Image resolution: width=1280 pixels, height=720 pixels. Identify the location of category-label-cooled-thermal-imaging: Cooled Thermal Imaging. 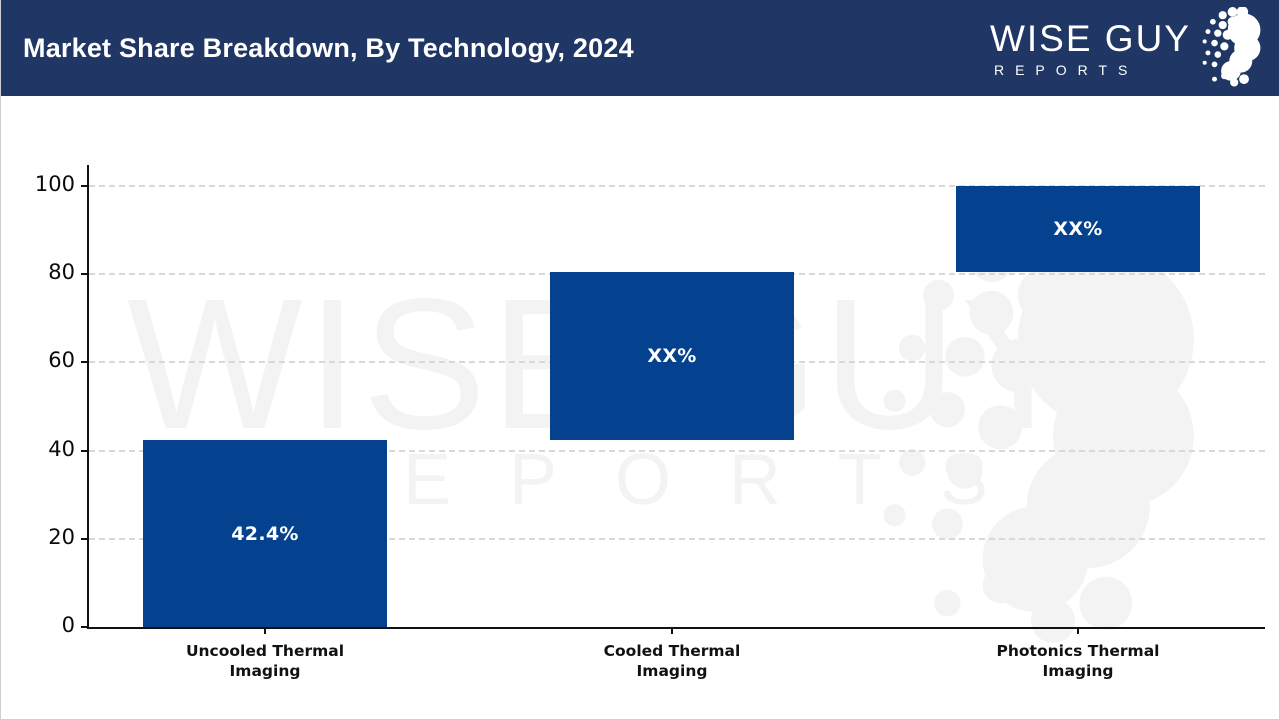
(672, 661).